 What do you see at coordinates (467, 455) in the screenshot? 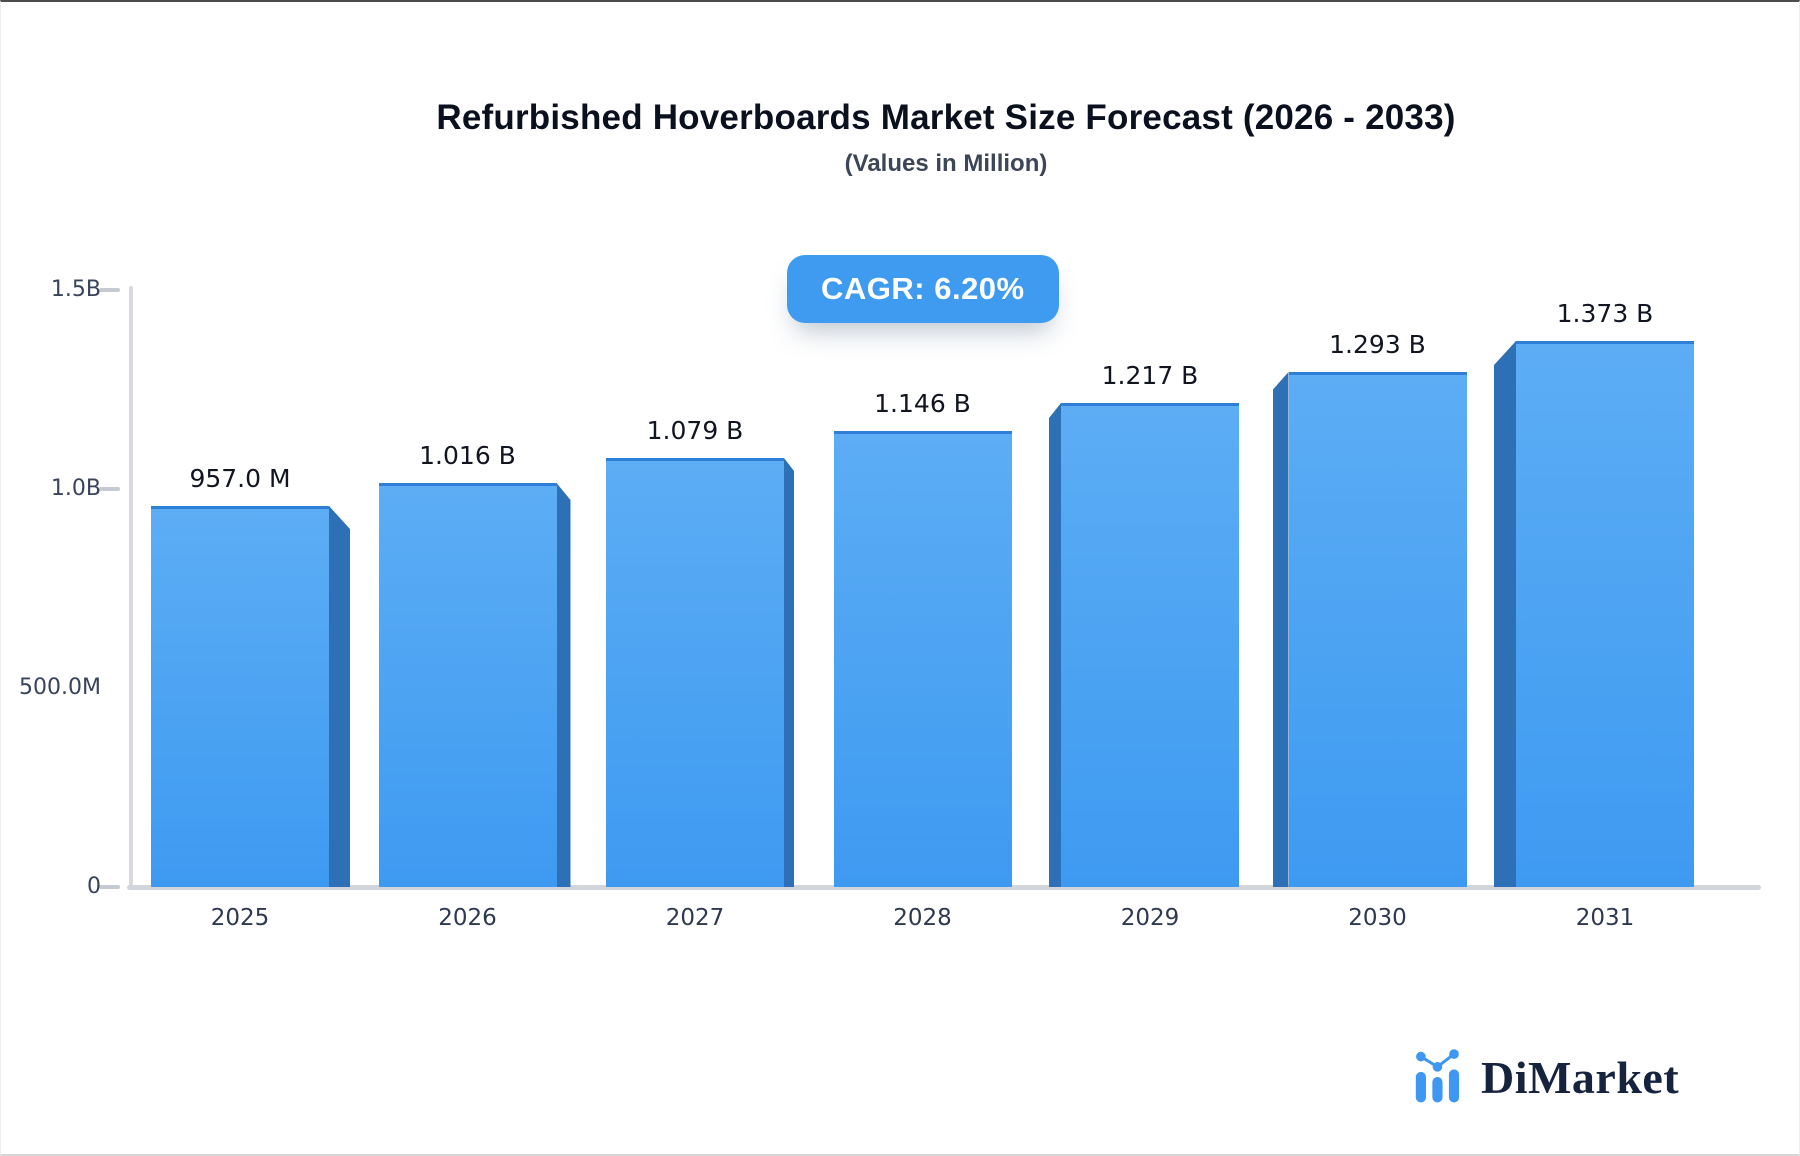
I see `bar-value-label: 1.016 B` at bounding box center [467, 455].